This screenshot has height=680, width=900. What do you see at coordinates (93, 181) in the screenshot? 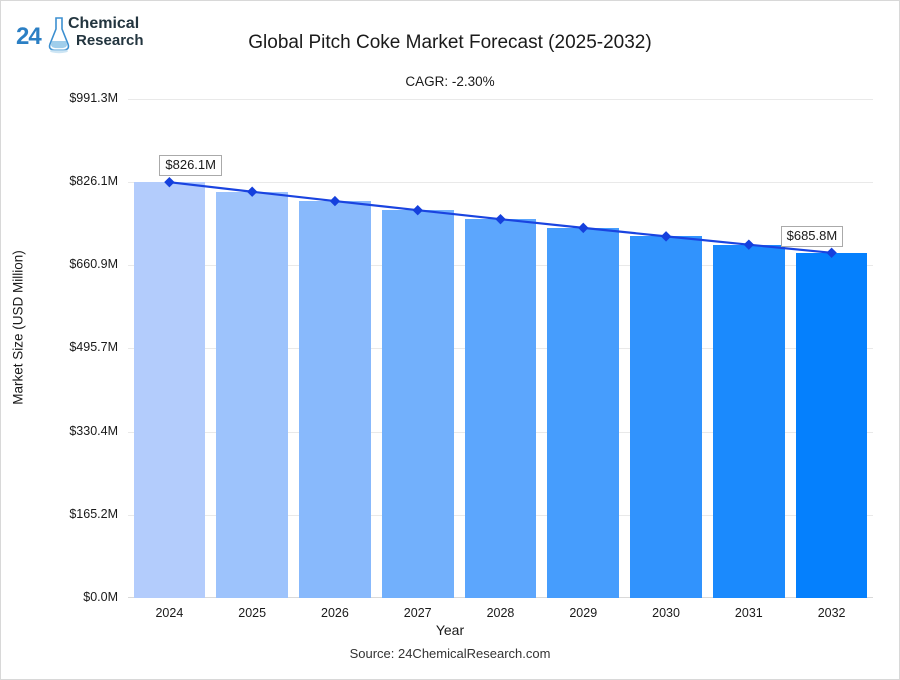
I see `y-axis-tick-label: $826.1M` at bounding box center [93, 181].